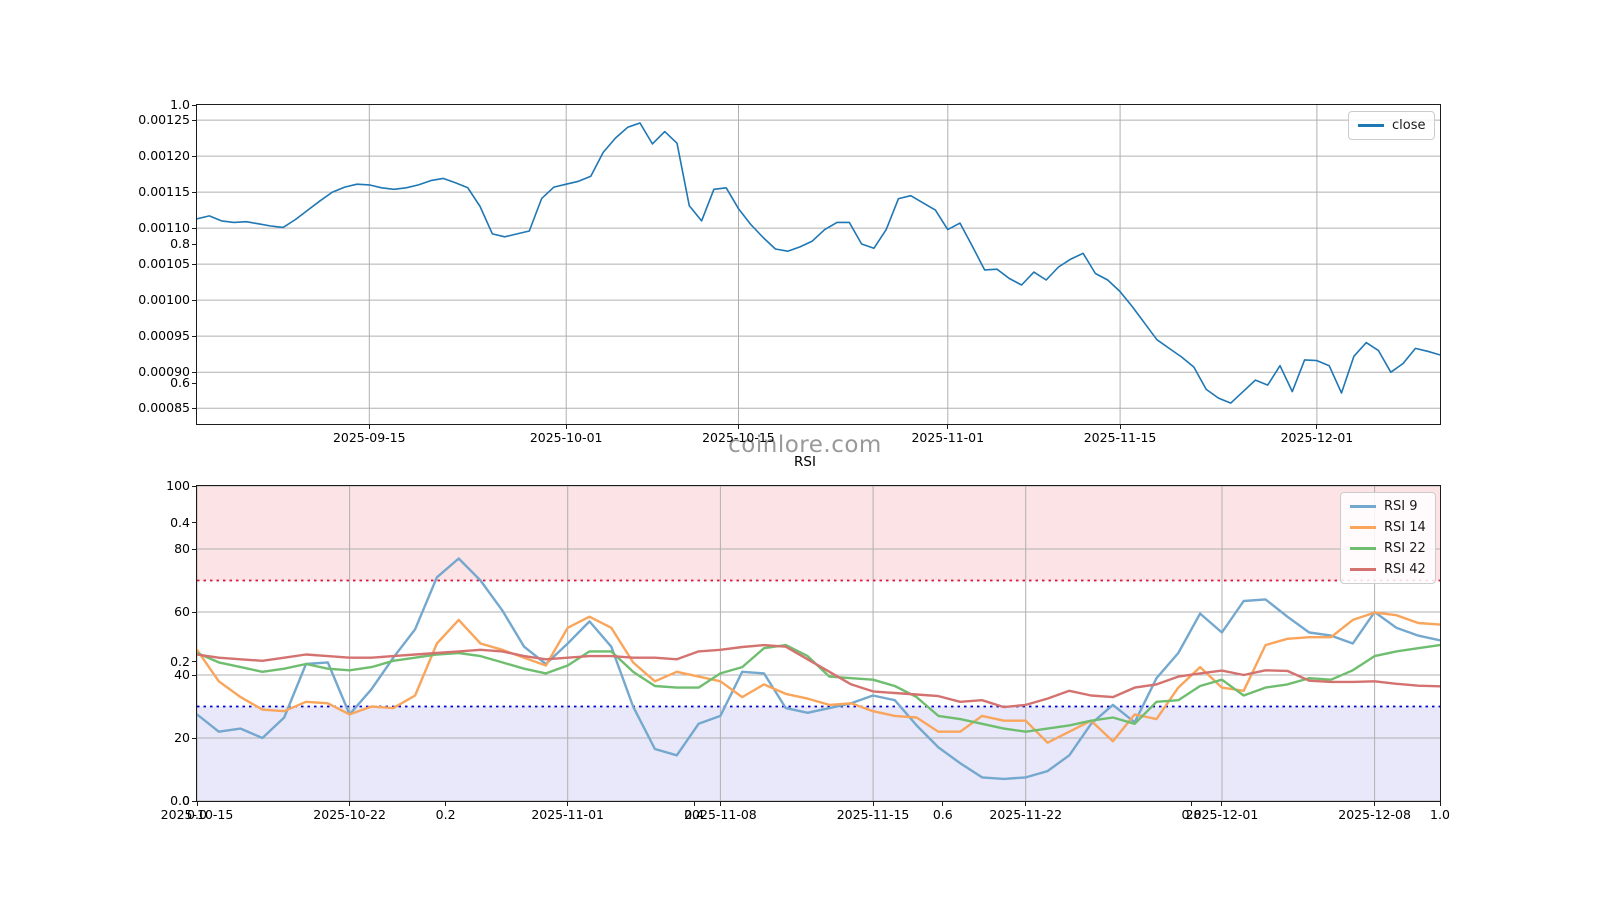  What do you see at coordinates (720, 814) in the screenshot?
I see `rsi-x-tick-label: 2025-11-08` at bounding box center [720, 814].